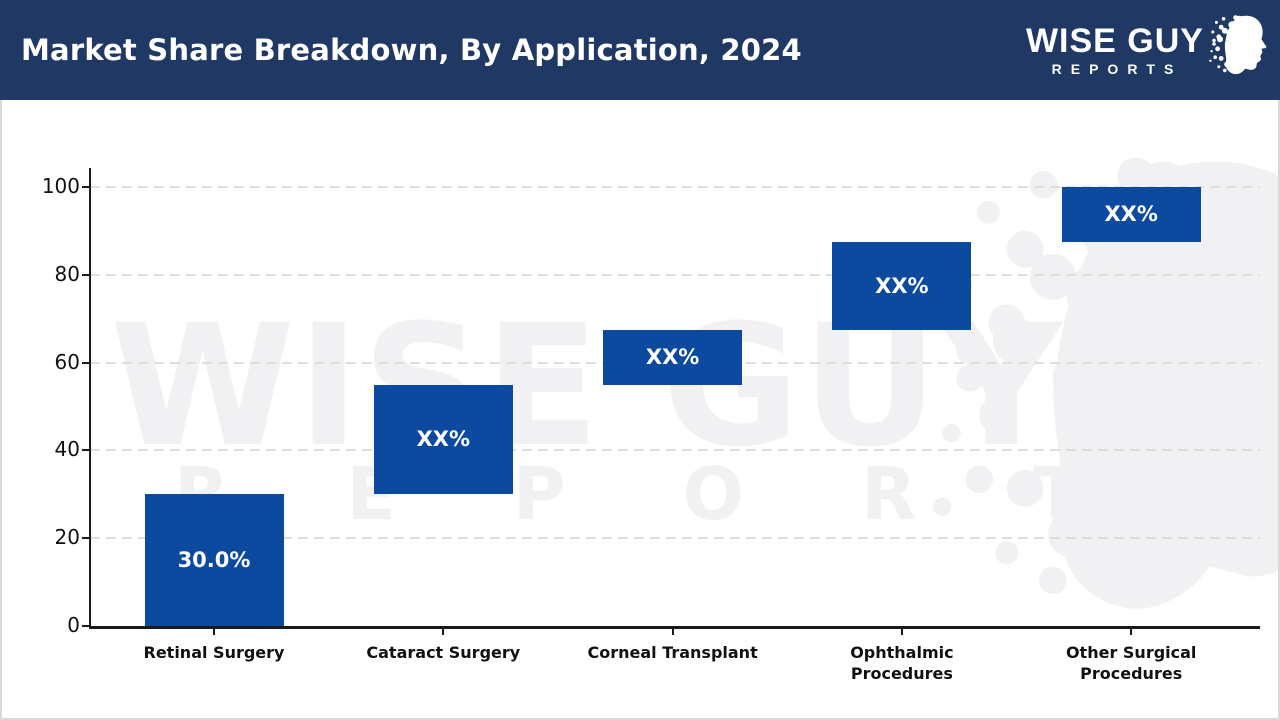 This screenshot has width=1280, height=720. I want to click on bar-ophthalmic-procedures: XX%, so click(902, 285).